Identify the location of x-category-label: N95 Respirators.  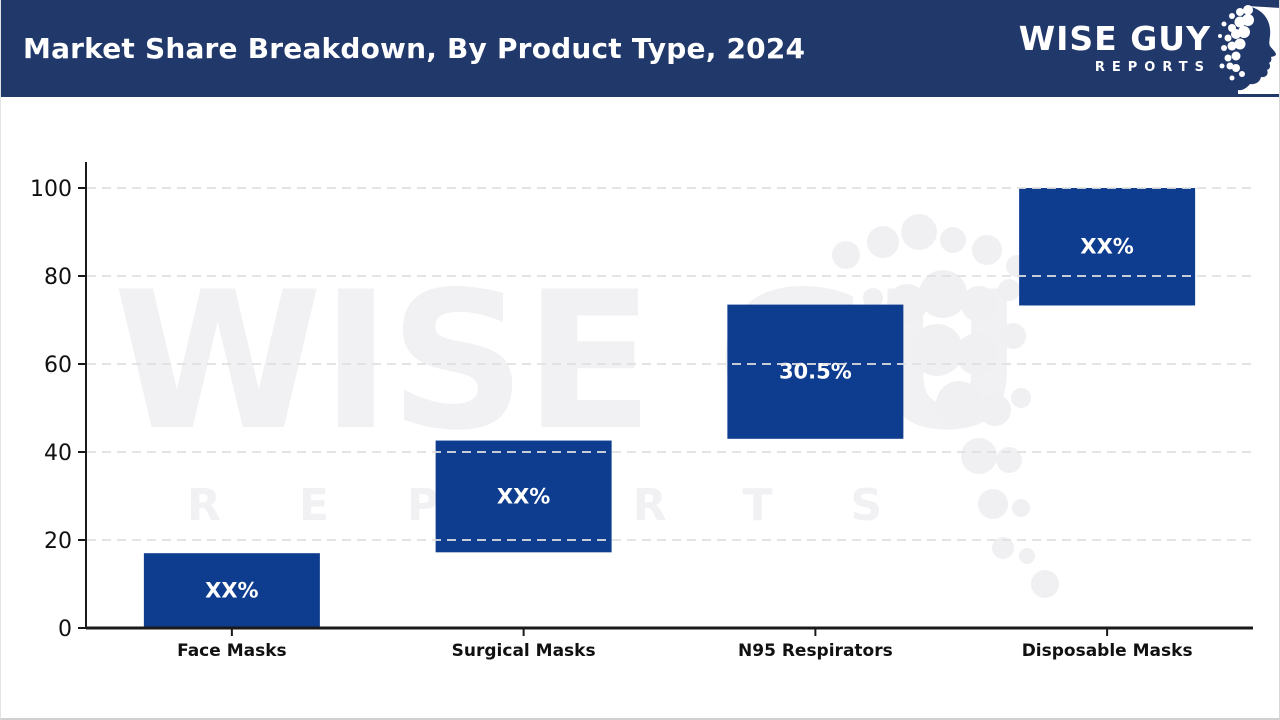
(815, 651).